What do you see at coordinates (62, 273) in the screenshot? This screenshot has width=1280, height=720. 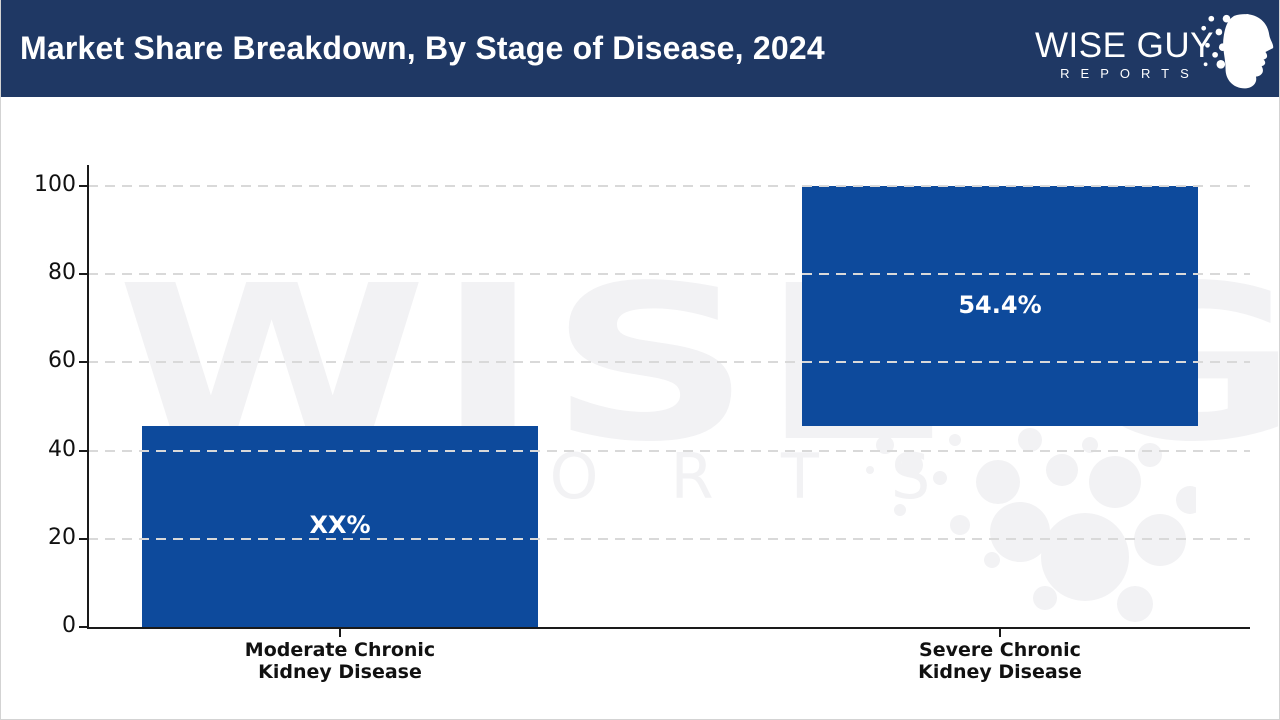 I see `y-tick-label: 80` at bounding box center [62, 273].